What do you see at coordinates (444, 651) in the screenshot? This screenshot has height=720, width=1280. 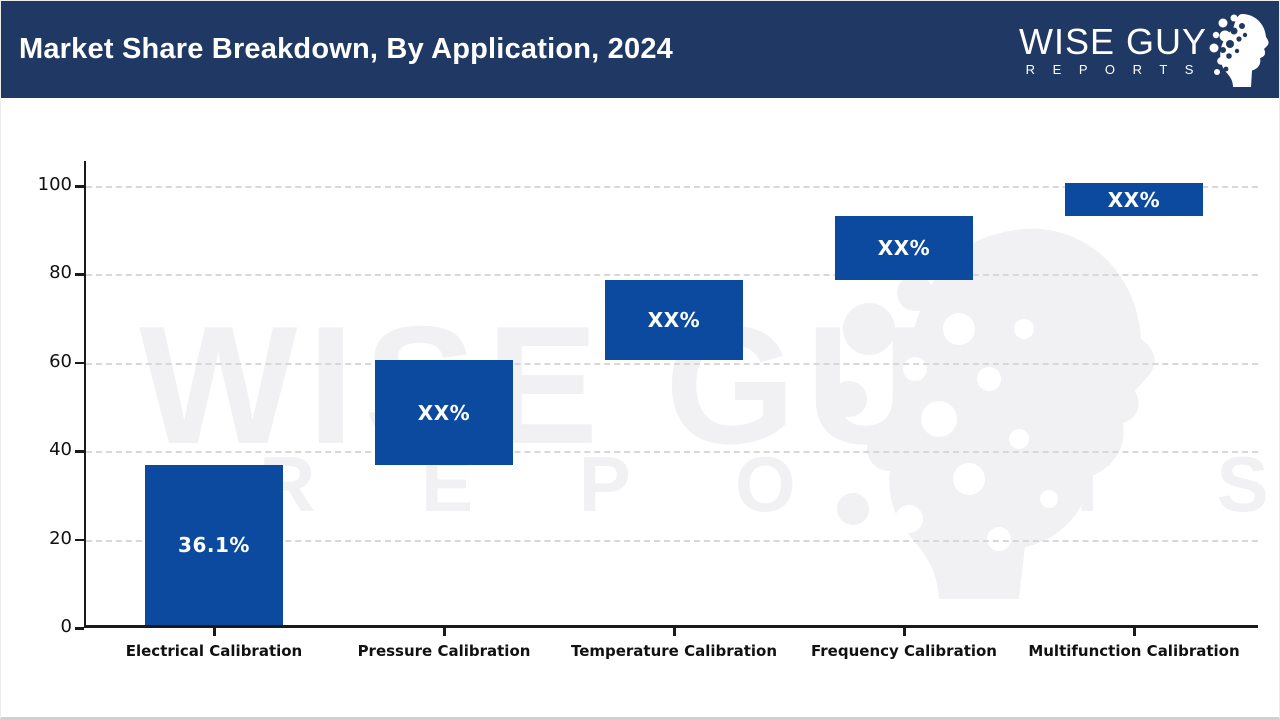 I see `category-label-pressure-calibration: Pressure Calibration` at bounding box center [444, 651].